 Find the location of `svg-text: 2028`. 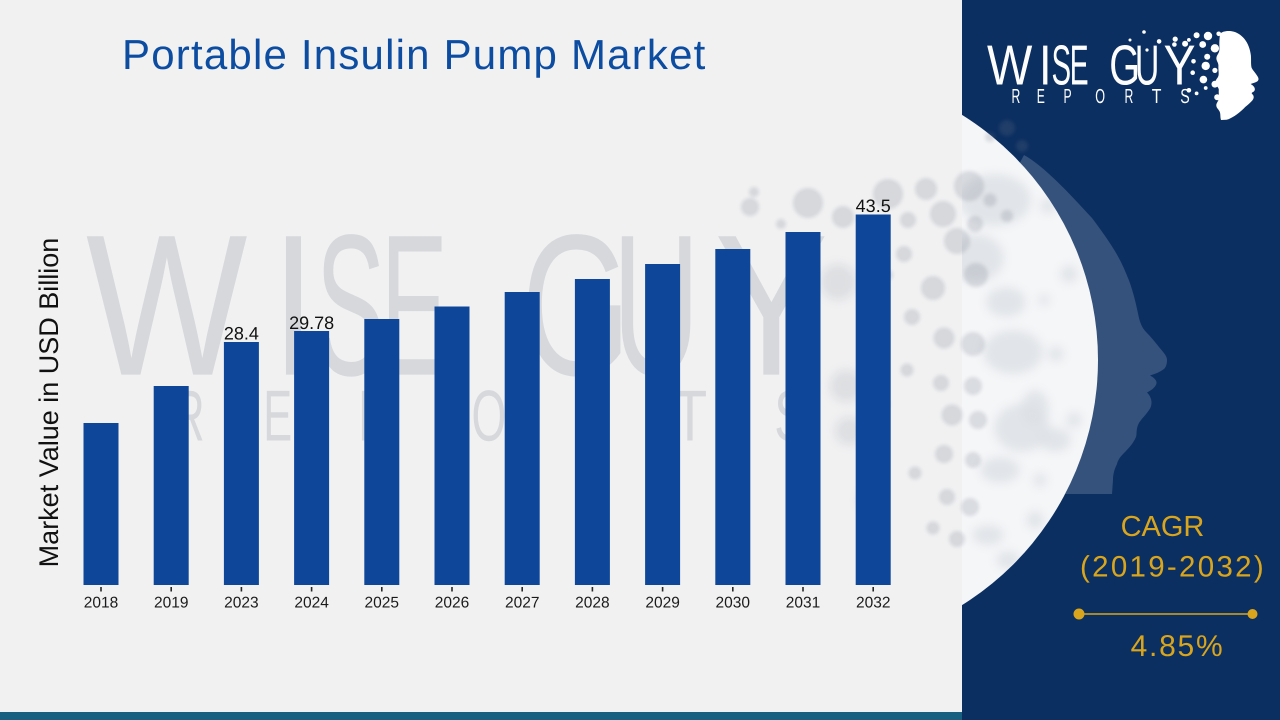

svg-text: 2028 is located at coordinates (592, 603).